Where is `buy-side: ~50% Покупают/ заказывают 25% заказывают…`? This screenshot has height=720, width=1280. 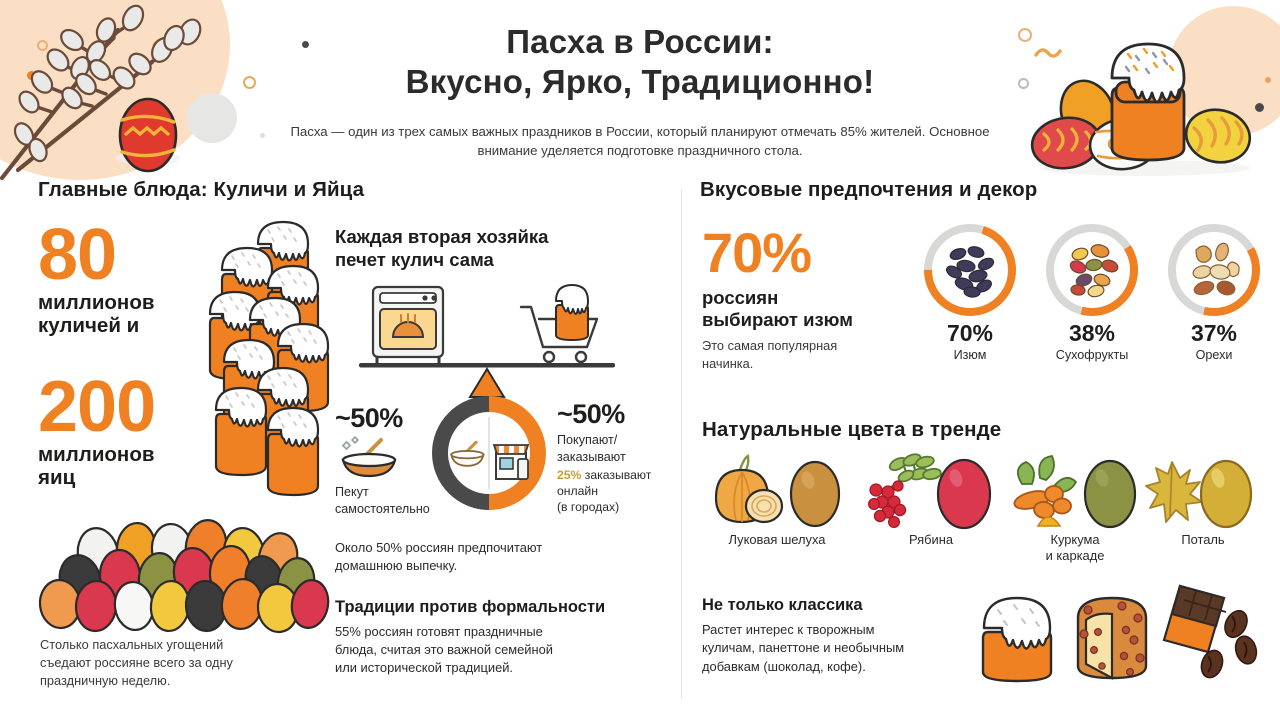 buy-side: ~50% Покупают/ заказывают 25% заказывают… is located at coordinates (607, 457).